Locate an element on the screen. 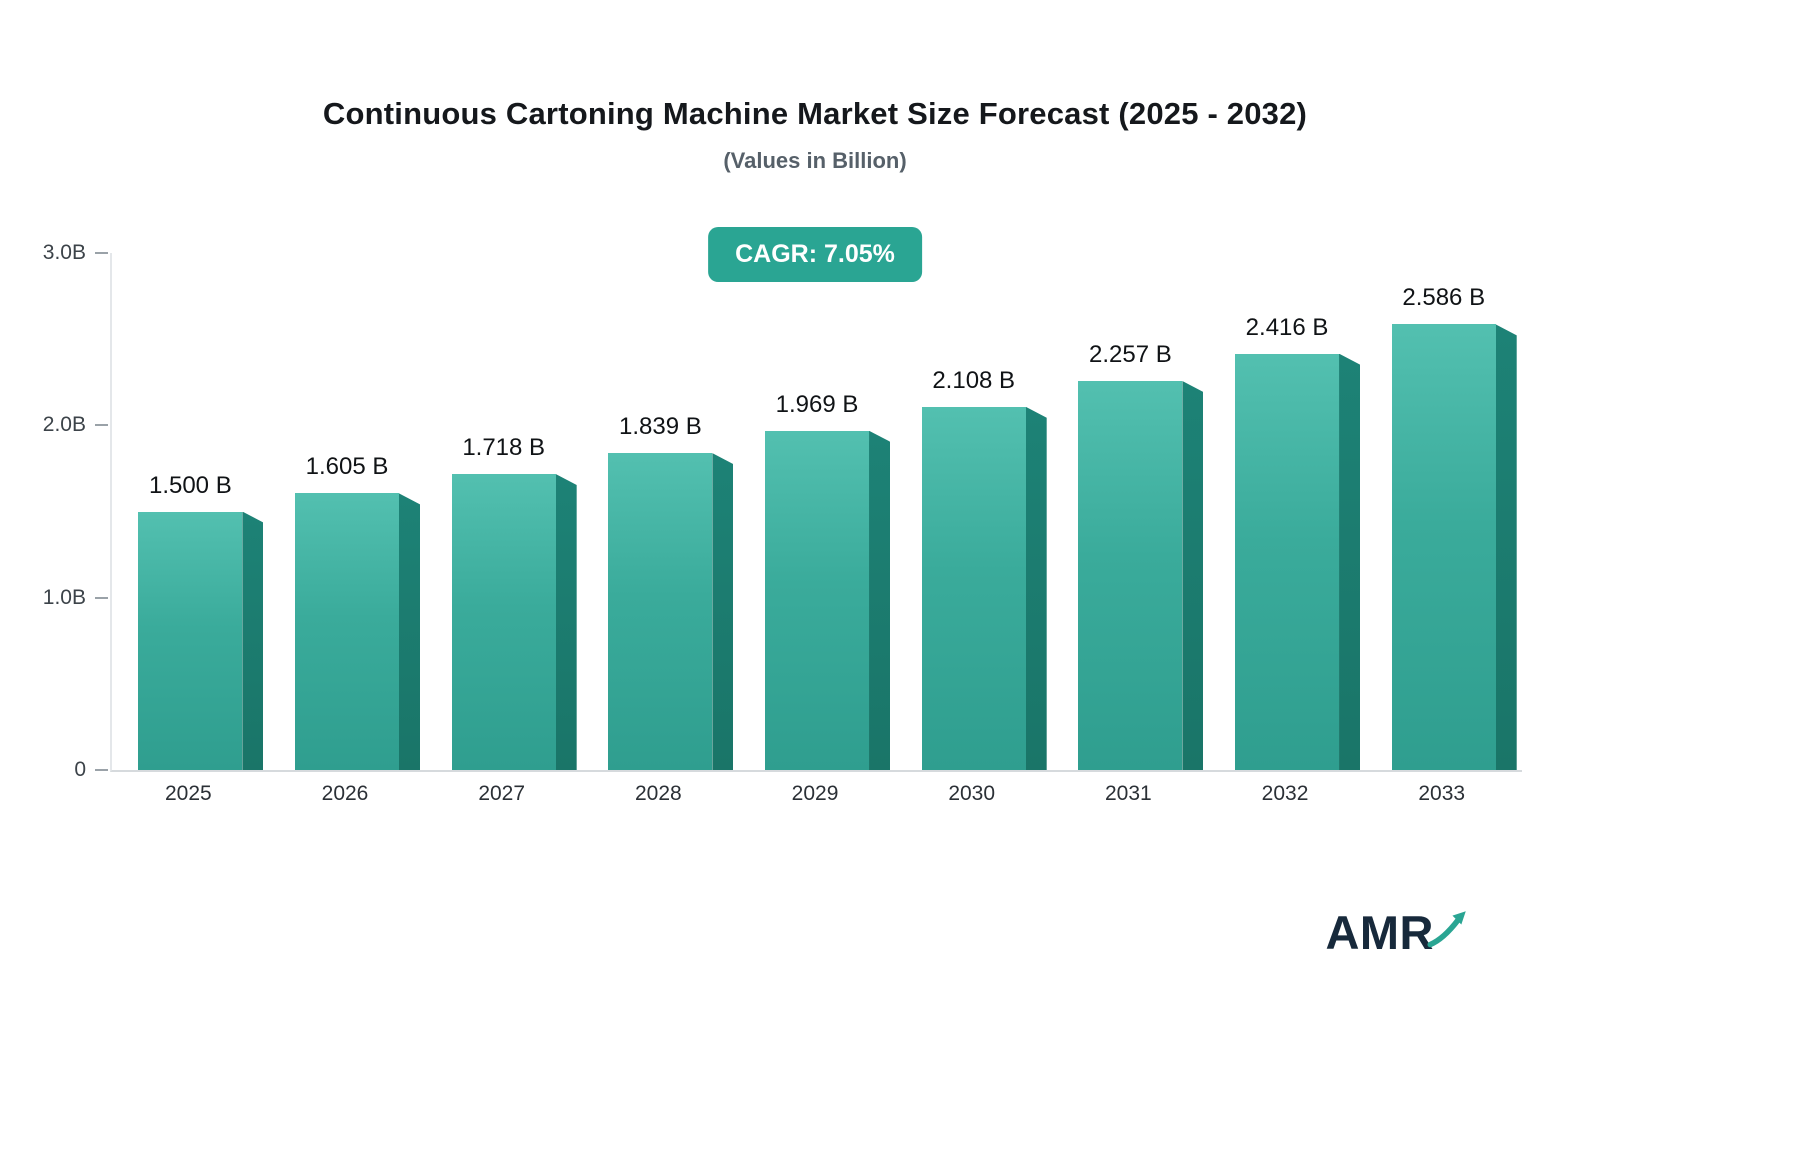  x-axis-label: 2033 is located at coordinates (1442, 793).